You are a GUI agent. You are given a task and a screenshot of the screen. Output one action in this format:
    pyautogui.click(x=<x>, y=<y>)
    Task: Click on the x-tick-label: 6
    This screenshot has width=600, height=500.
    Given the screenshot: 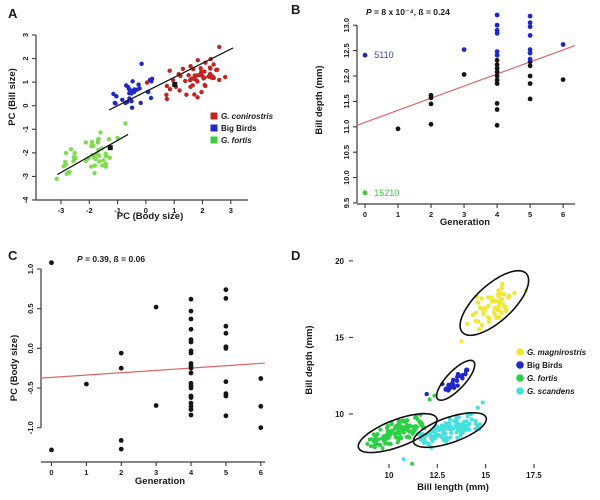 What is the action you would take?
    pyautogui.click(x=261, y=472)
    